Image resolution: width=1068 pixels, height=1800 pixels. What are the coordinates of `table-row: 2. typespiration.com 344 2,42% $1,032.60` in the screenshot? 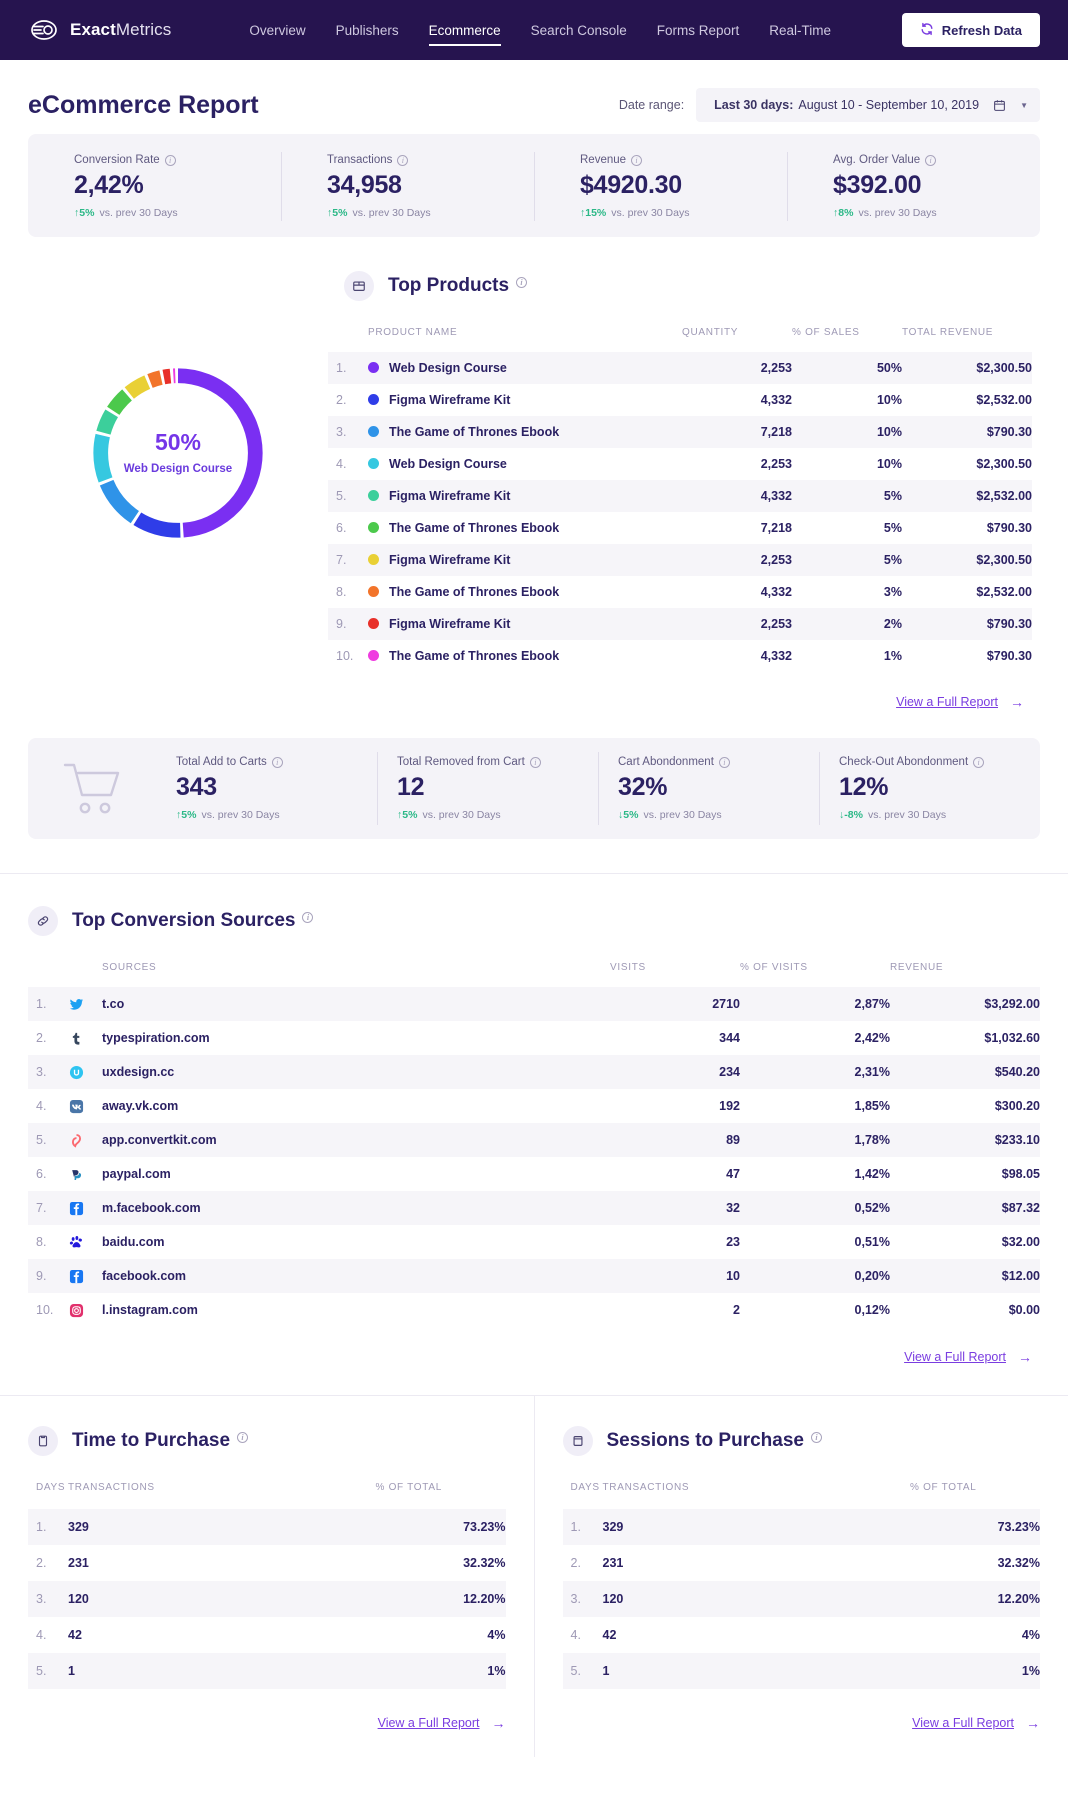 It's located at (534, 1038).